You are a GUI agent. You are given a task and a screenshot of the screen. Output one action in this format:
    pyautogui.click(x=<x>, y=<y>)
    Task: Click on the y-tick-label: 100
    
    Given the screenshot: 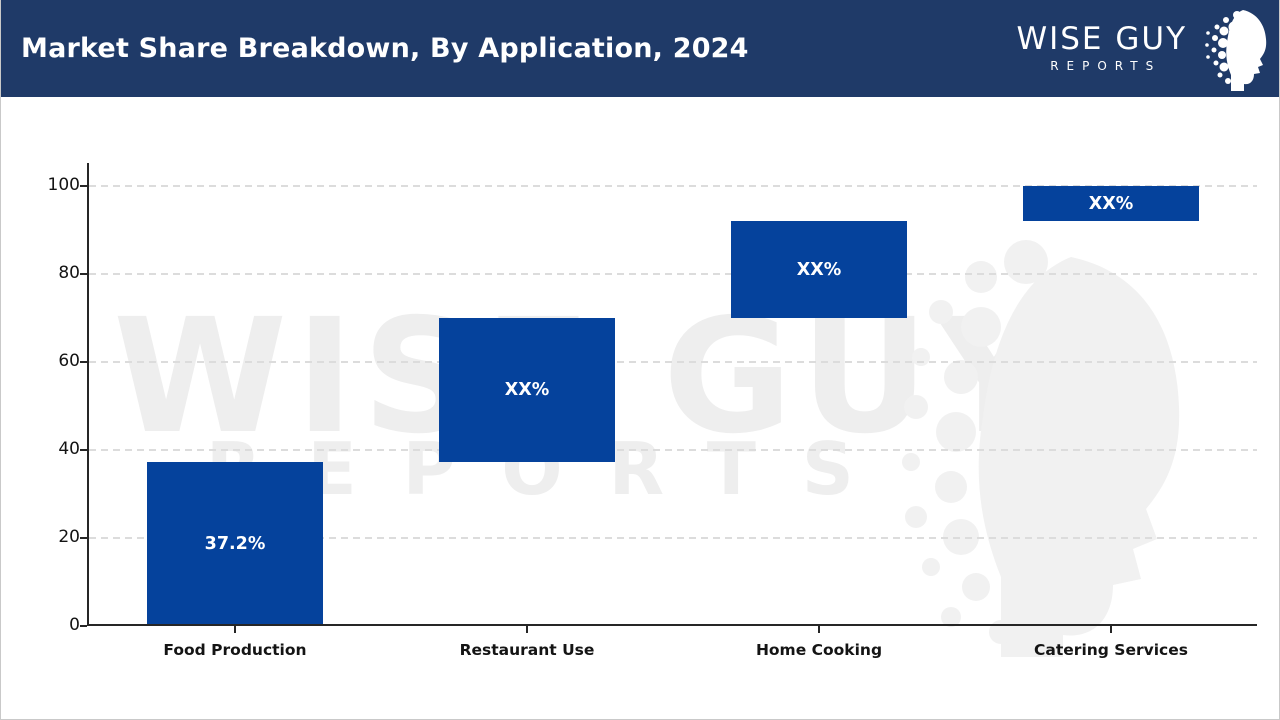 What is the action you would take?
    pyautogui.click(x=63, y=185)
    